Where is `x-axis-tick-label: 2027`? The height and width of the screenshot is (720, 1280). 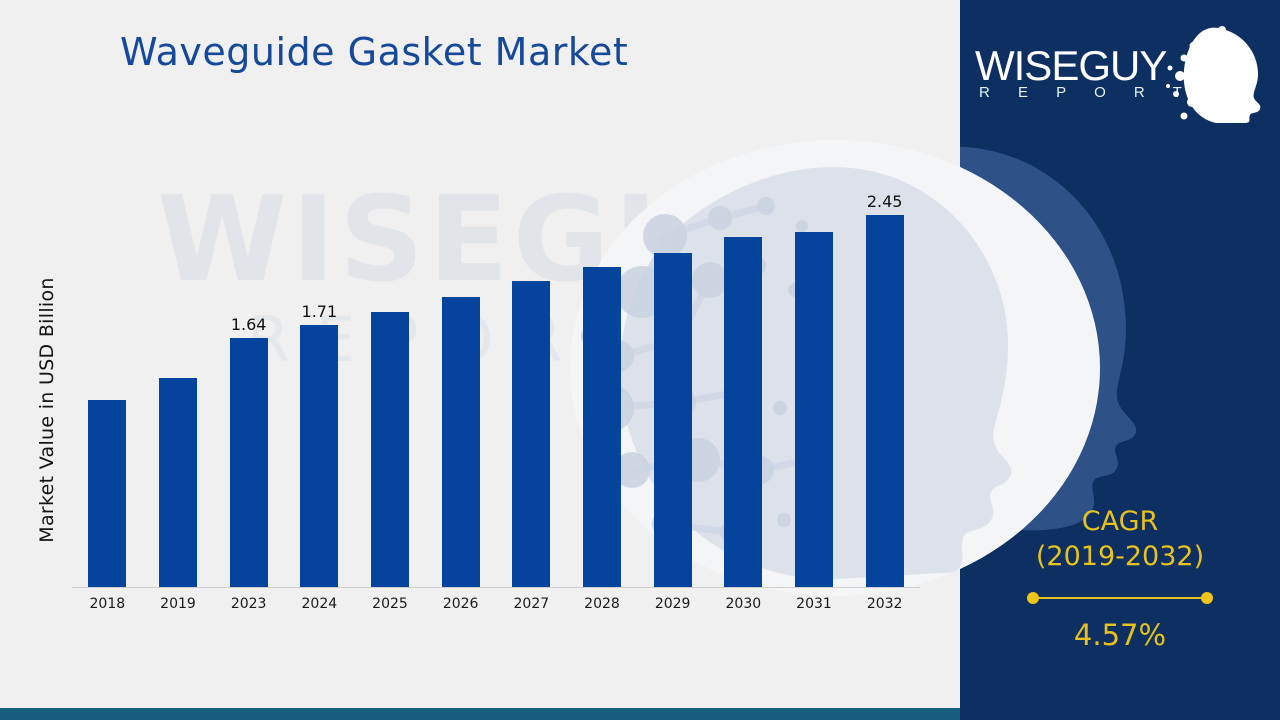 x-axis-tick-label: 2027 is located at coordinates (531, 604).